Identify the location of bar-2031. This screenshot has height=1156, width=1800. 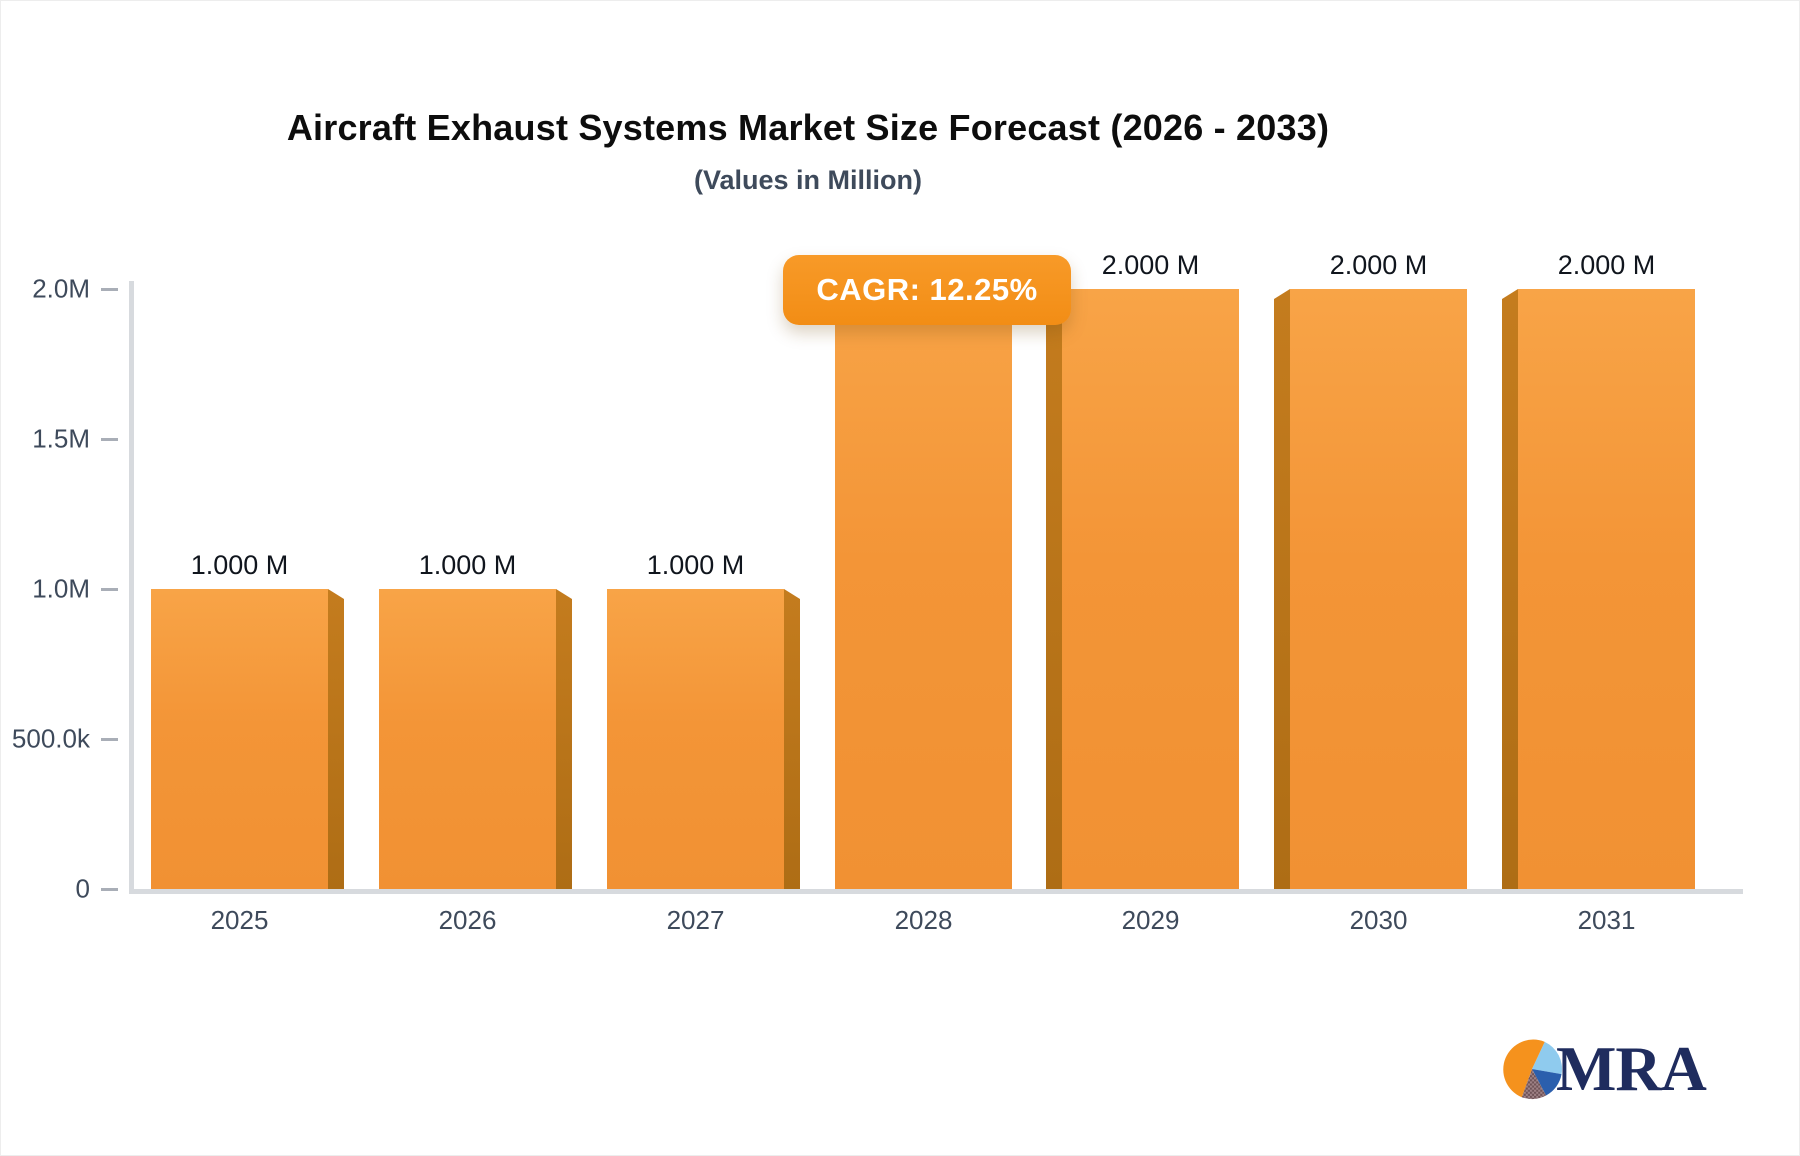
(1606, 589).